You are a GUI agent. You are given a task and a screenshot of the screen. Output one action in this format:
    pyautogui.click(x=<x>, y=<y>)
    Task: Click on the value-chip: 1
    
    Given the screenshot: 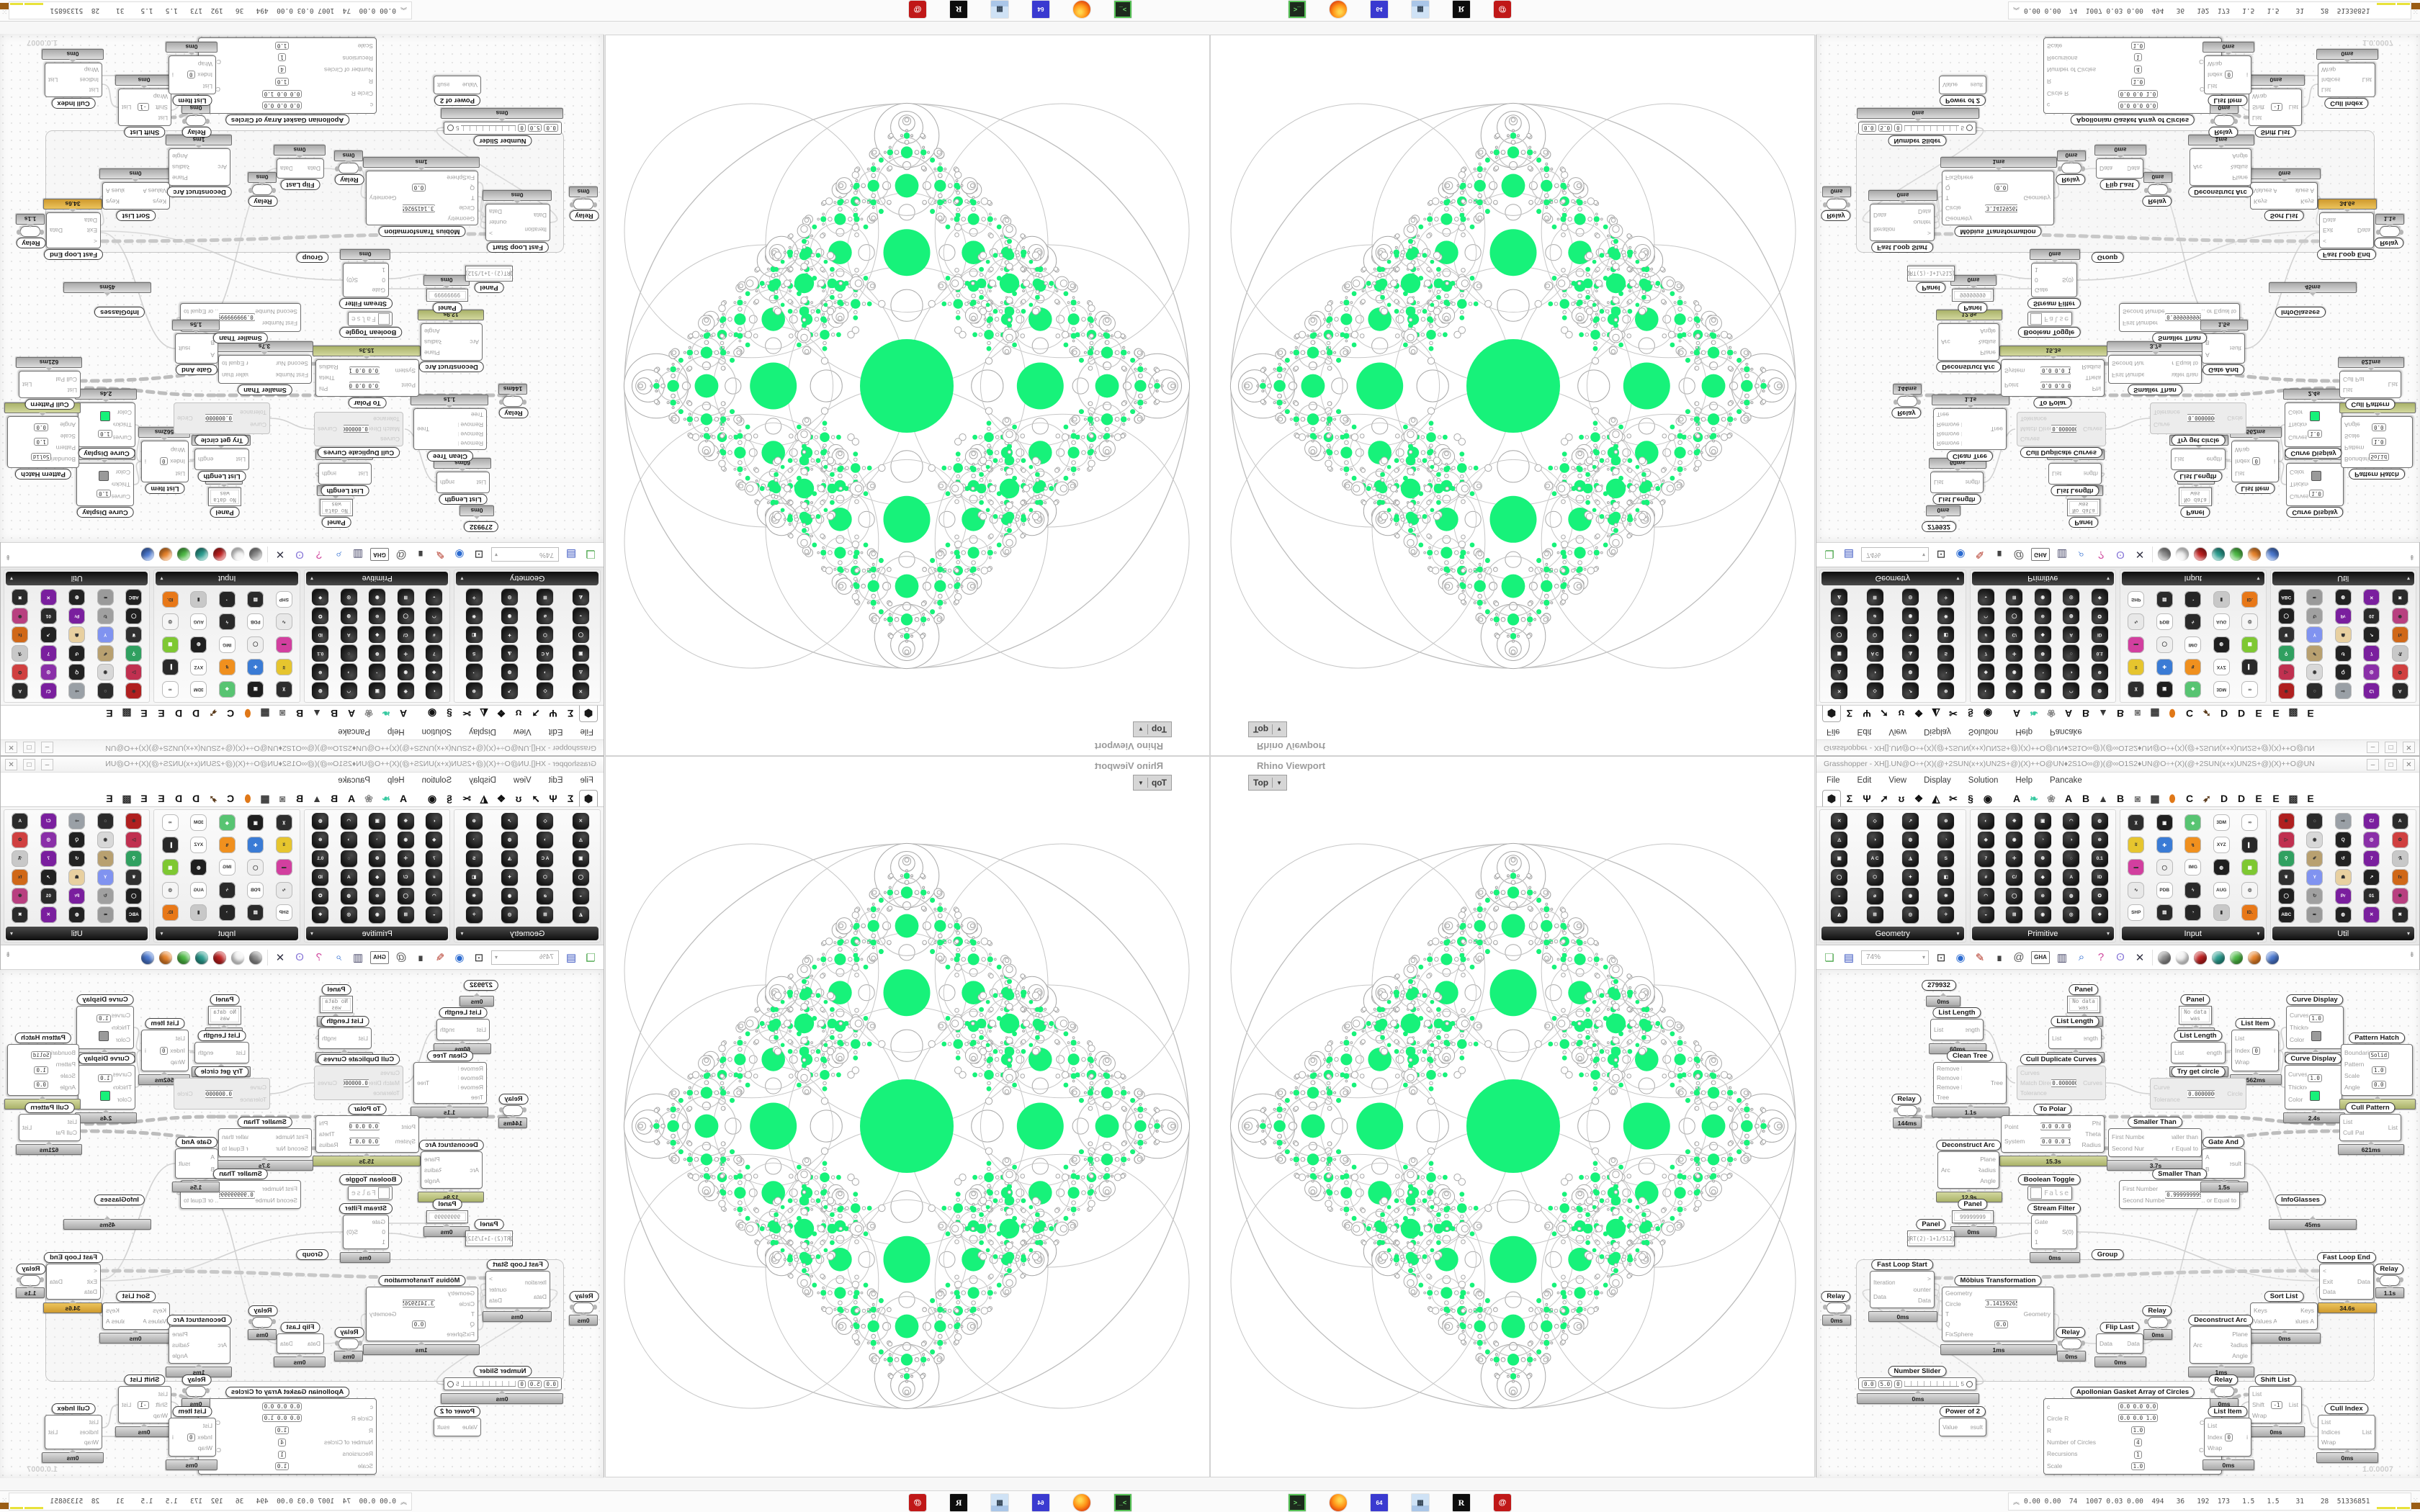 What is the action you would take?
    pyautogui.click(x=282, y=57)
    